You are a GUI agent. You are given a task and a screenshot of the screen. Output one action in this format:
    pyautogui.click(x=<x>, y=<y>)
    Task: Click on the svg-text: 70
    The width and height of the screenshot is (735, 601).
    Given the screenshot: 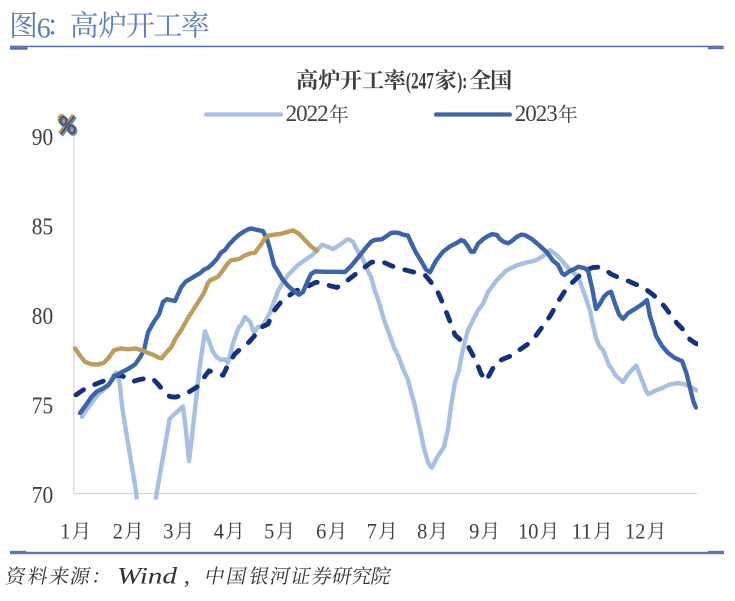 What is the action you would take?
    pyautogui.click(x=42, y=495)
    